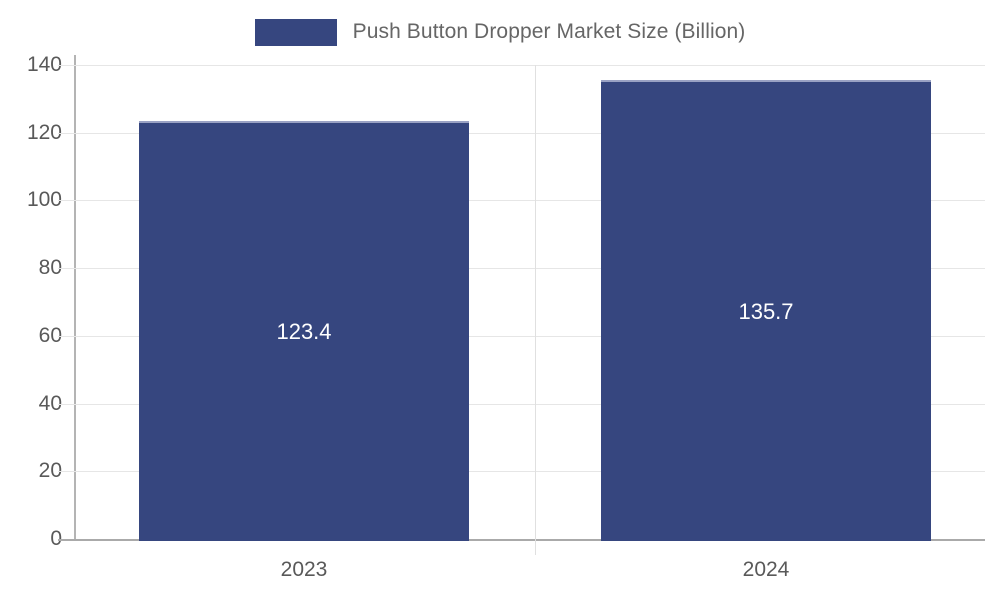  Describe the element at coordinates (304, 569) in the screenshot. I see `x-tick-label-2023: 2023` at that location.